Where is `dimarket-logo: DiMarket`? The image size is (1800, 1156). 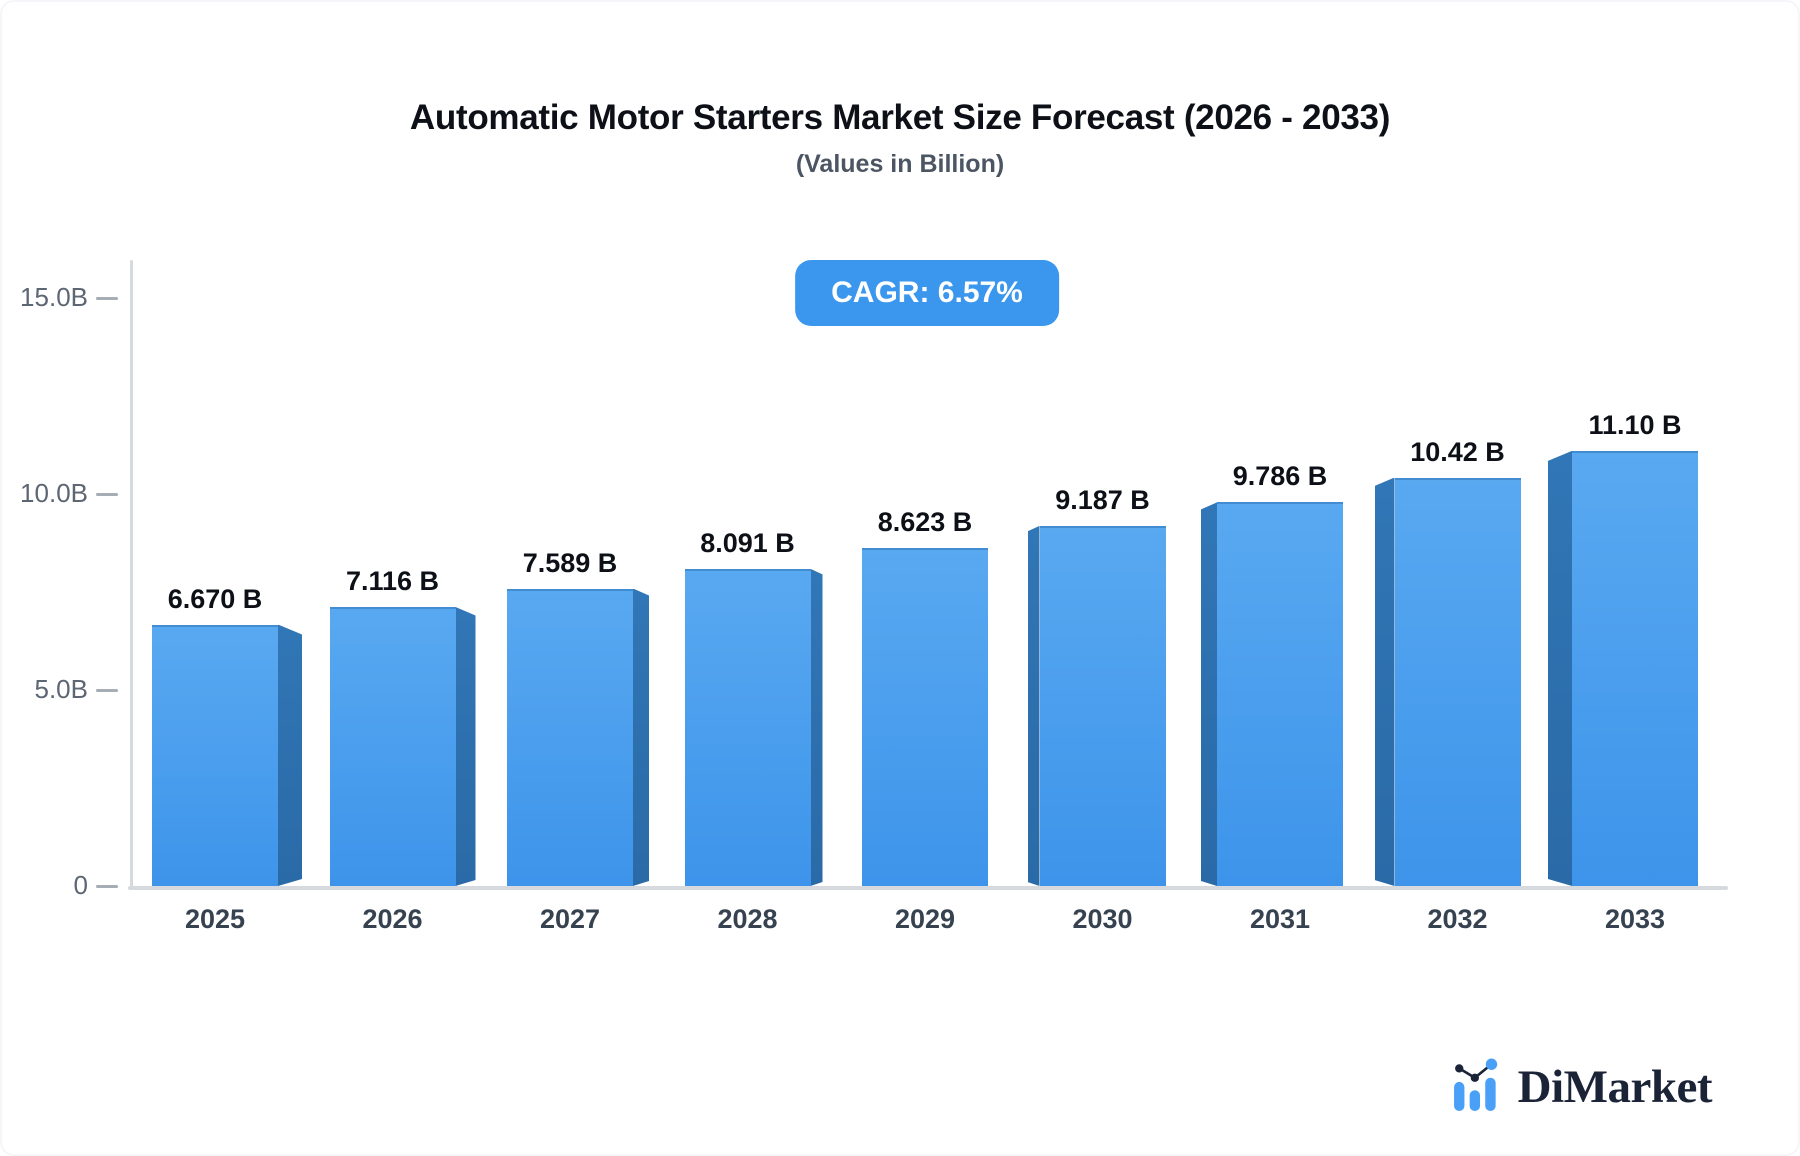
dimarket-logo: DiMarket is located at coordinates (1583, 1084).